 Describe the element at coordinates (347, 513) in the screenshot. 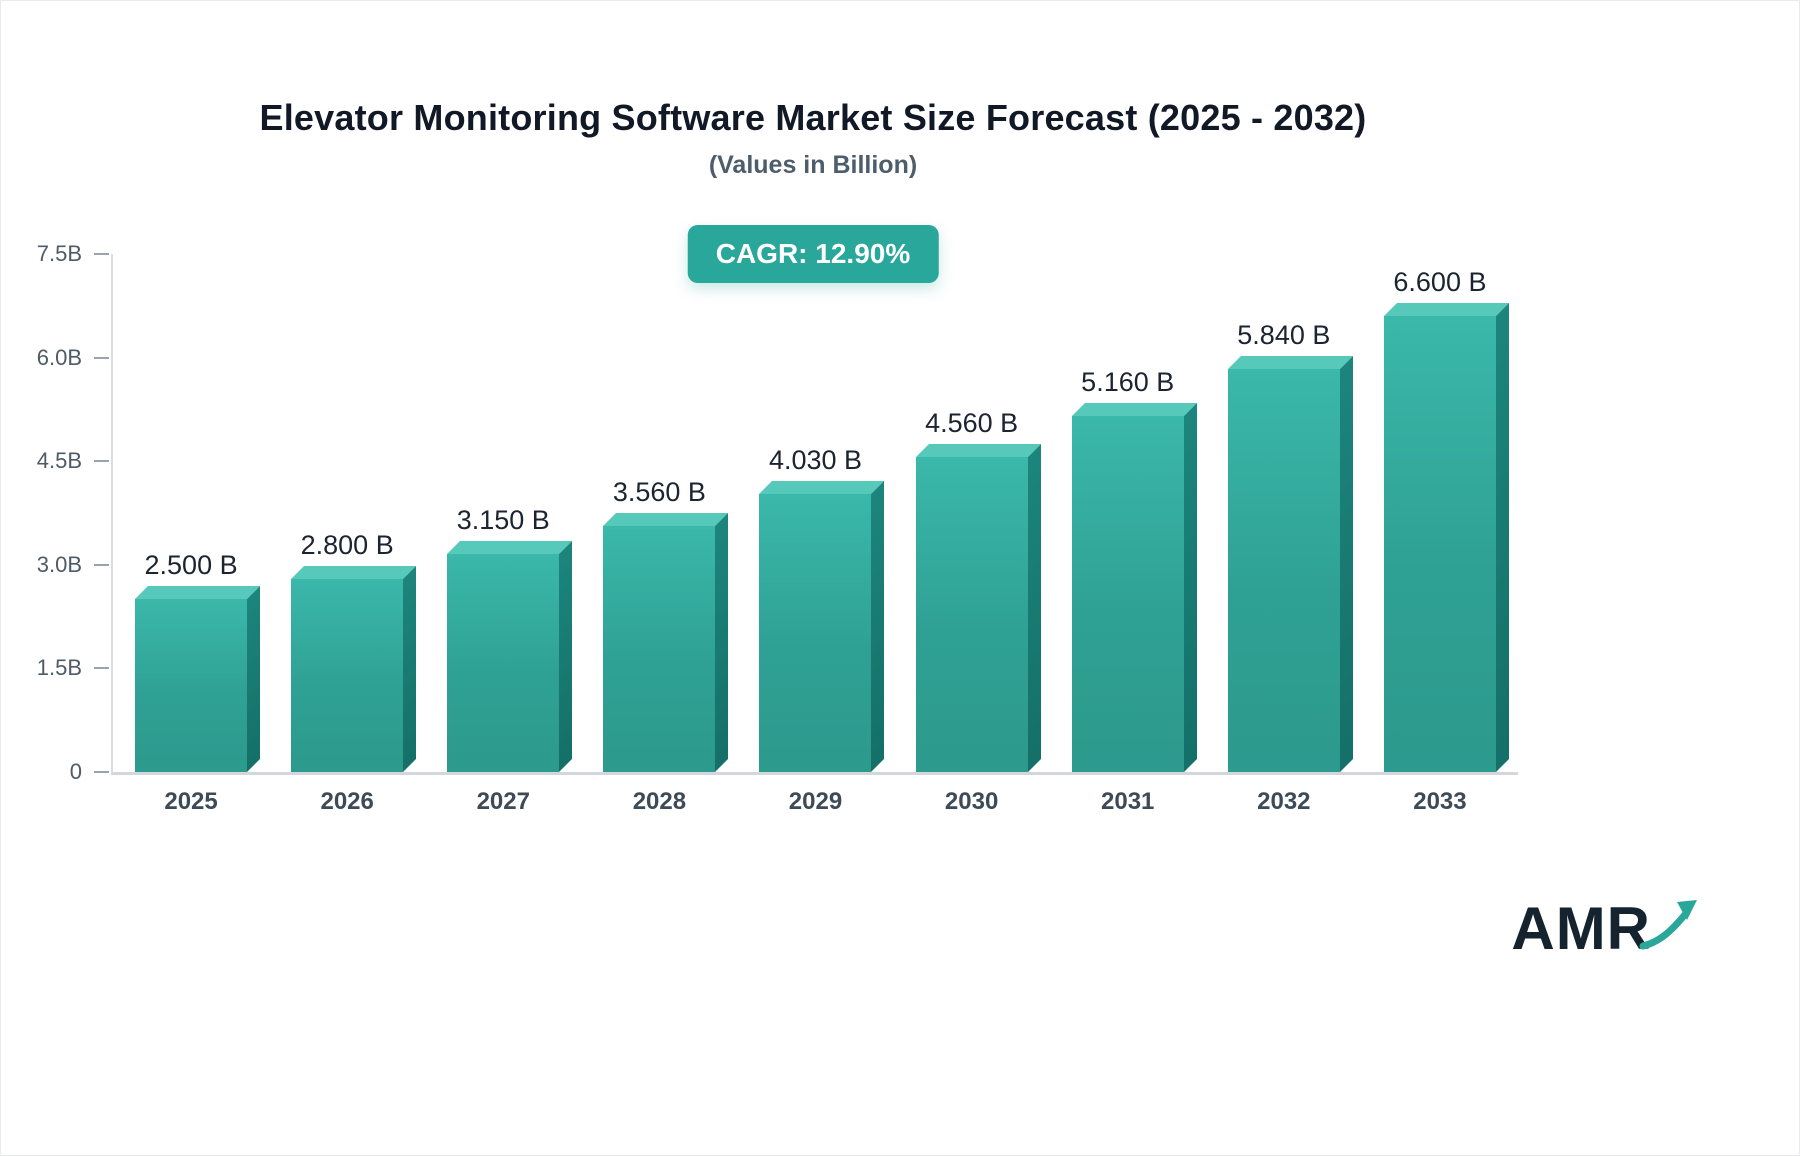

I see `bar-column: 2.800 B` at that location.